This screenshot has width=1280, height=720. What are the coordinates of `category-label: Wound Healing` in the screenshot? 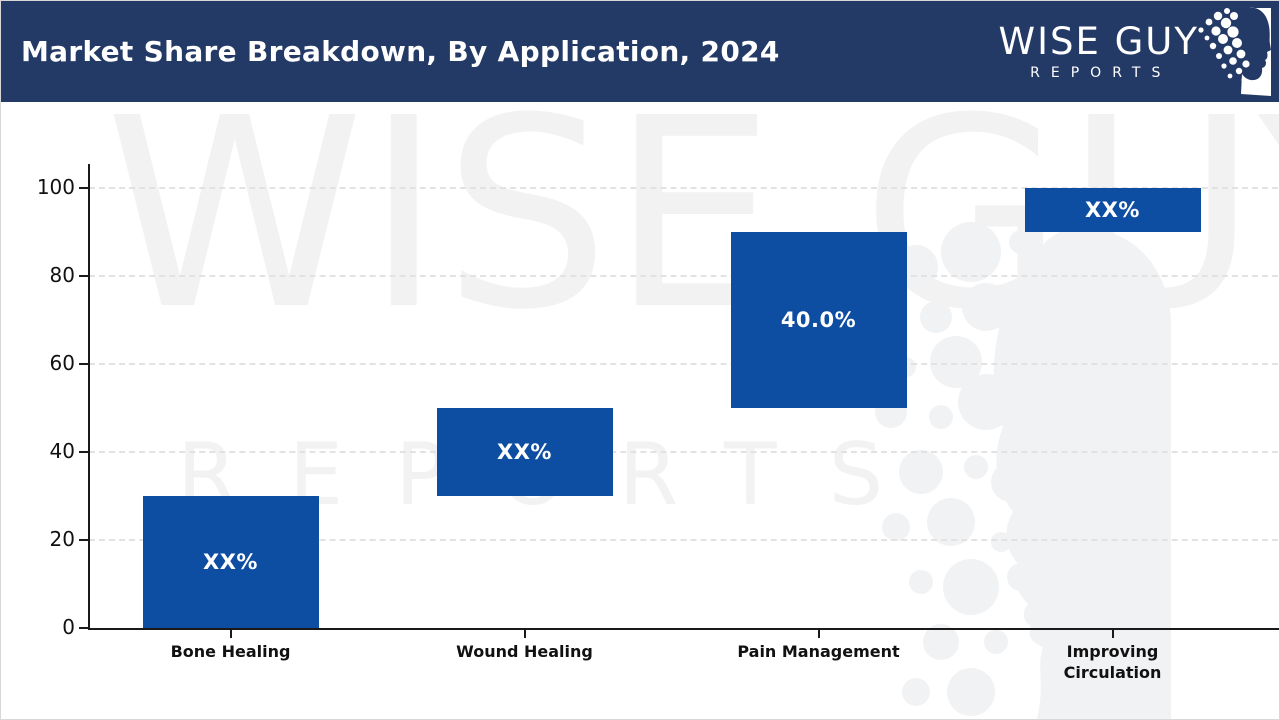 It's located at (524, 651).